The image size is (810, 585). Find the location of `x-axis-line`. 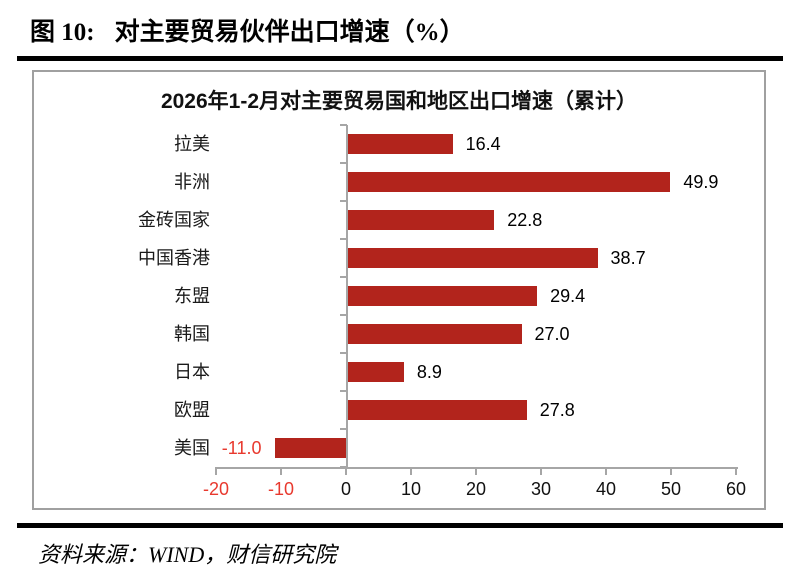

x-axis-line is located at coordinates (477, 468).